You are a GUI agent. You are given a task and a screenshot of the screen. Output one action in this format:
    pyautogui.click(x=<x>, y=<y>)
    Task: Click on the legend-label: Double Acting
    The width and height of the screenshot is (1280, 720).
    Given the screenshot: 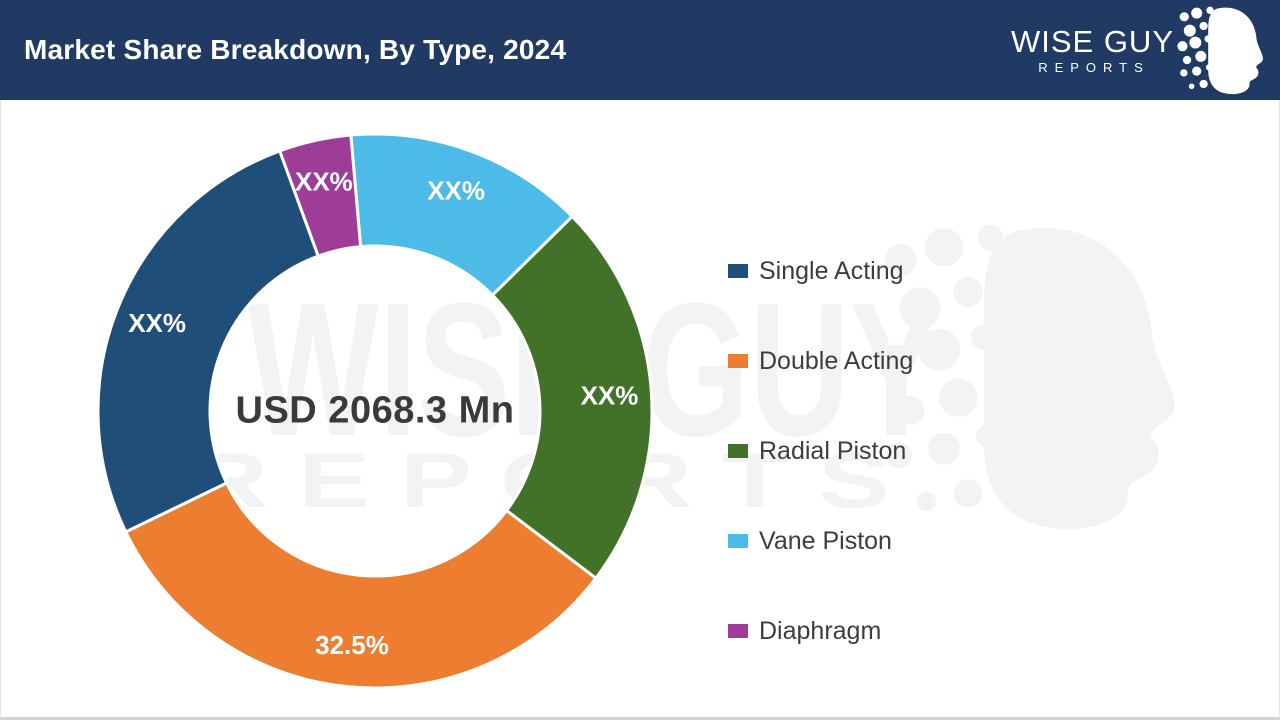 What is the action you would take?
    pyautogui.click(x=836, y=360)
    